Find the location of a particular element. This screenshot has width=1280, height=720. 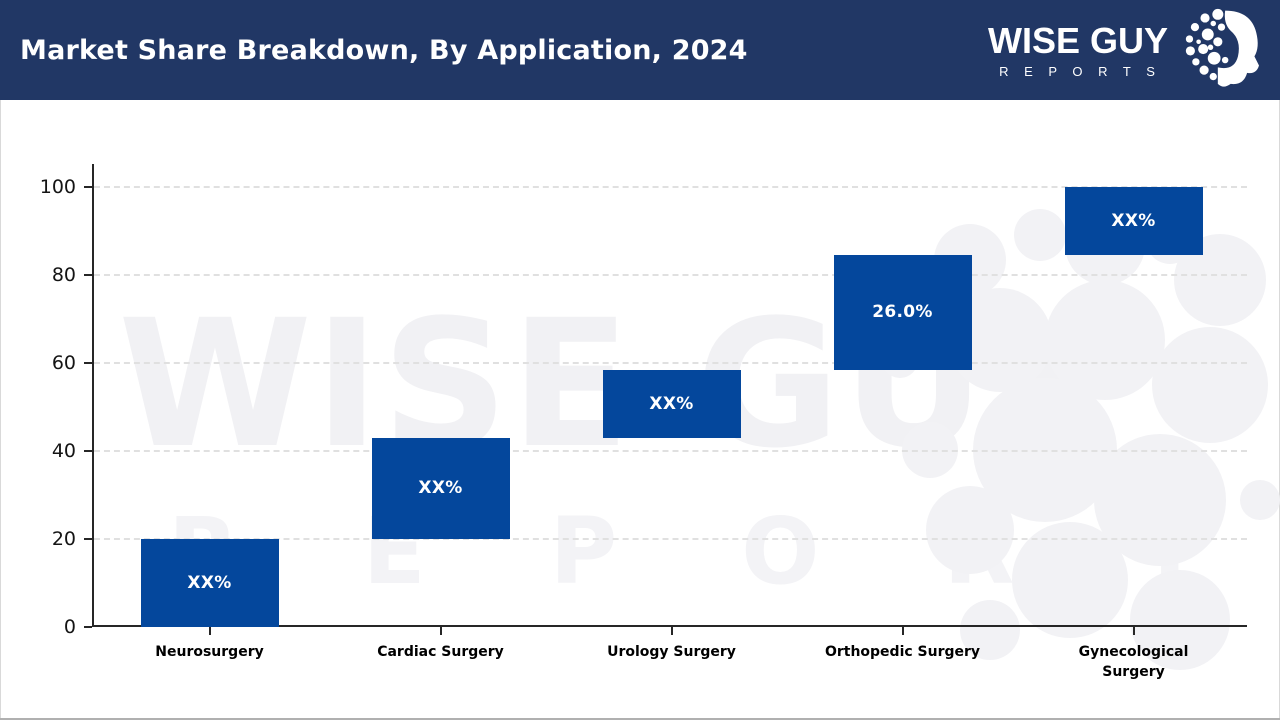

bar-urology-surgery: XX% is located at coordinates (671, 403).